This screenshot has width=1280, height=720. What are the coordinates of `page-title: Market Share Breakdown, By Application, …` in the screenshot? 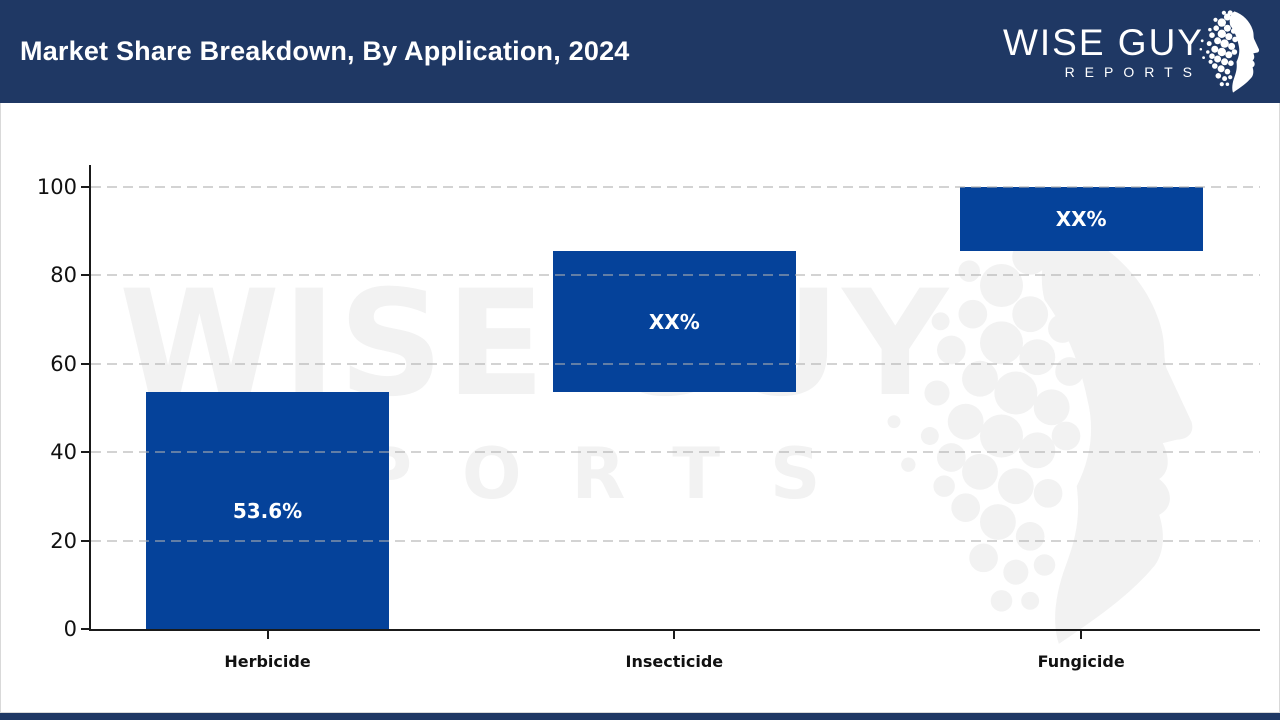 It's located at (325, 51).